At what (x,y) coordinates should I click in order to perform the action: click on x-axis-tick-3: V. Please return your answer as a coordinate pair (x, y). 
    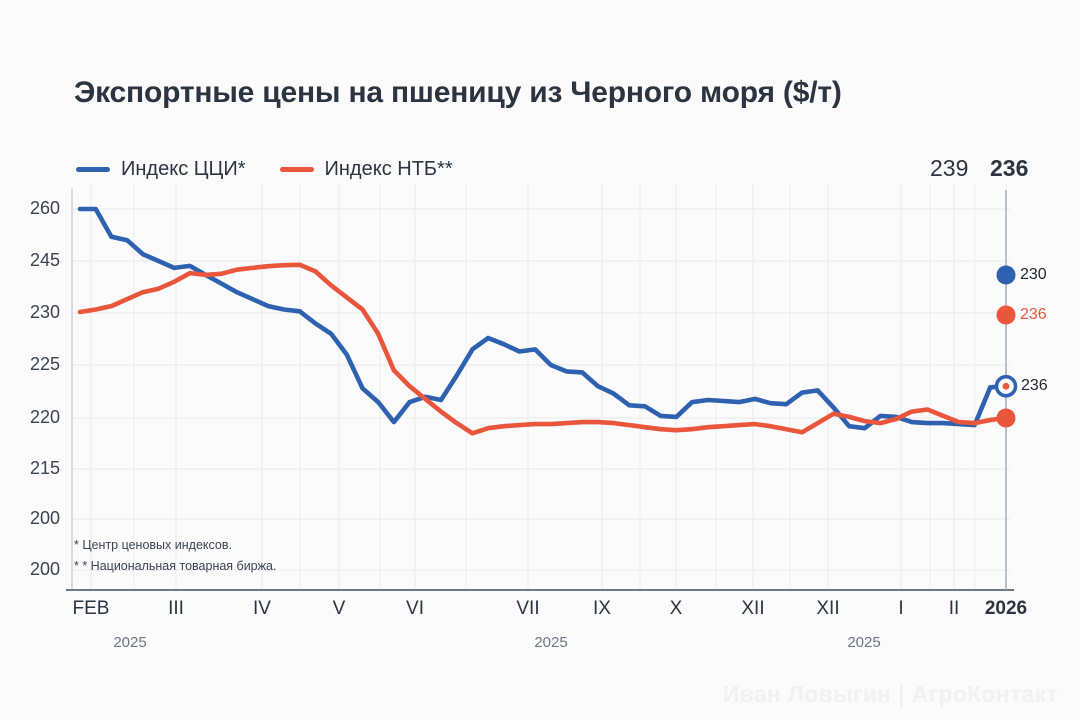
    Looking at the image, I should click on (339, 608).